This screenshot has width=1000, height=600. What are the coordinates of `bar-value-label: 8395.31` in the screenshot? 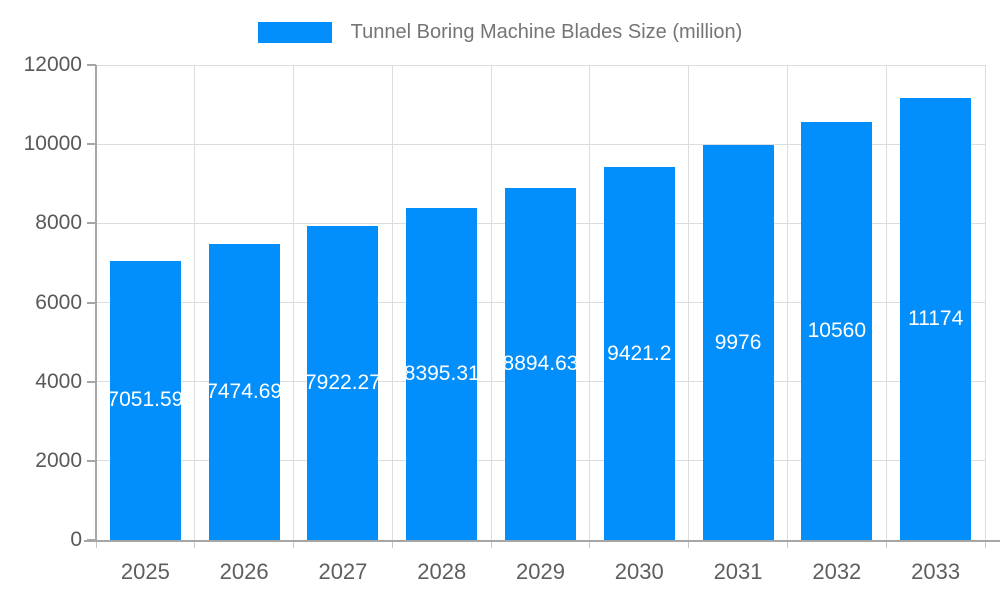 It's located at (442, 373).